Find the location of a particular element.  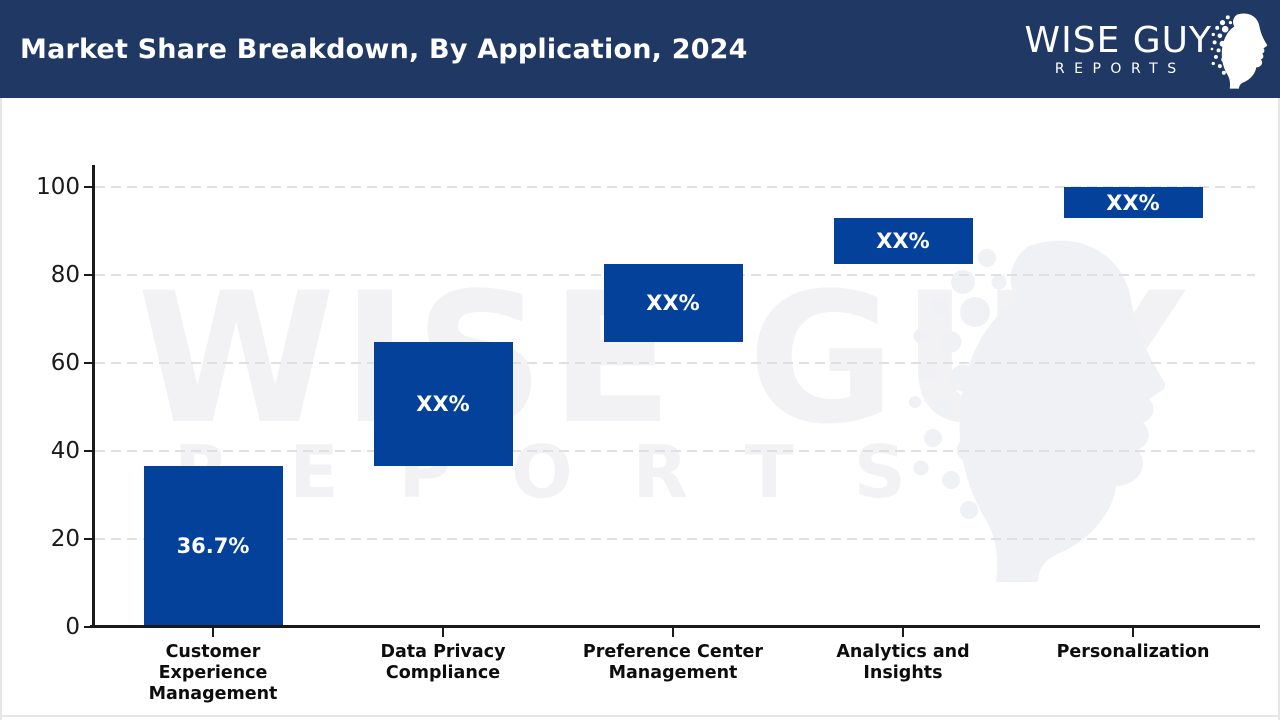

brand-head-icon is located at coordinates (1238, 51).